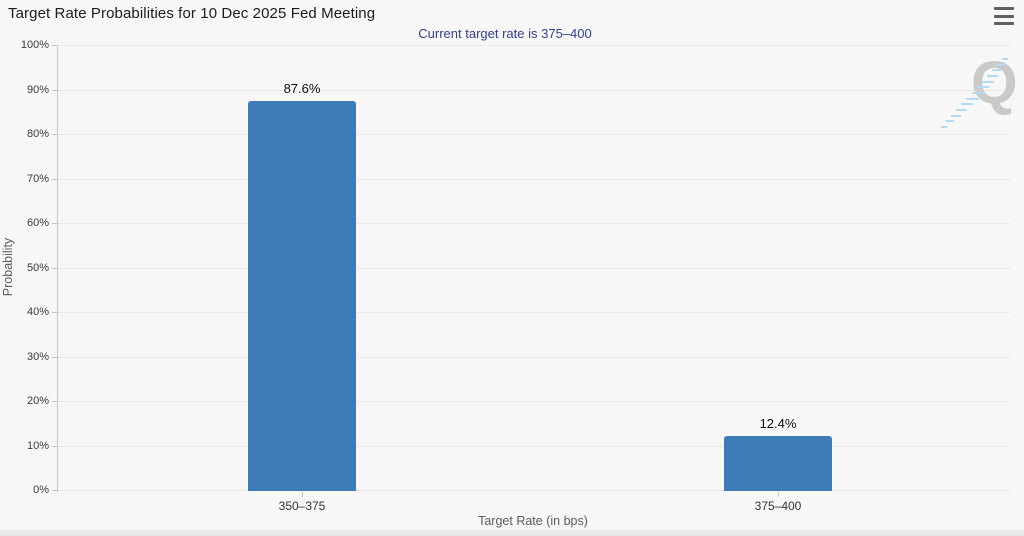  What do you see at coordinates (505, 33) in the screenshot?
I see `chart-subtitle: Current target rate is 375–400` at bounding box center [505, 33].